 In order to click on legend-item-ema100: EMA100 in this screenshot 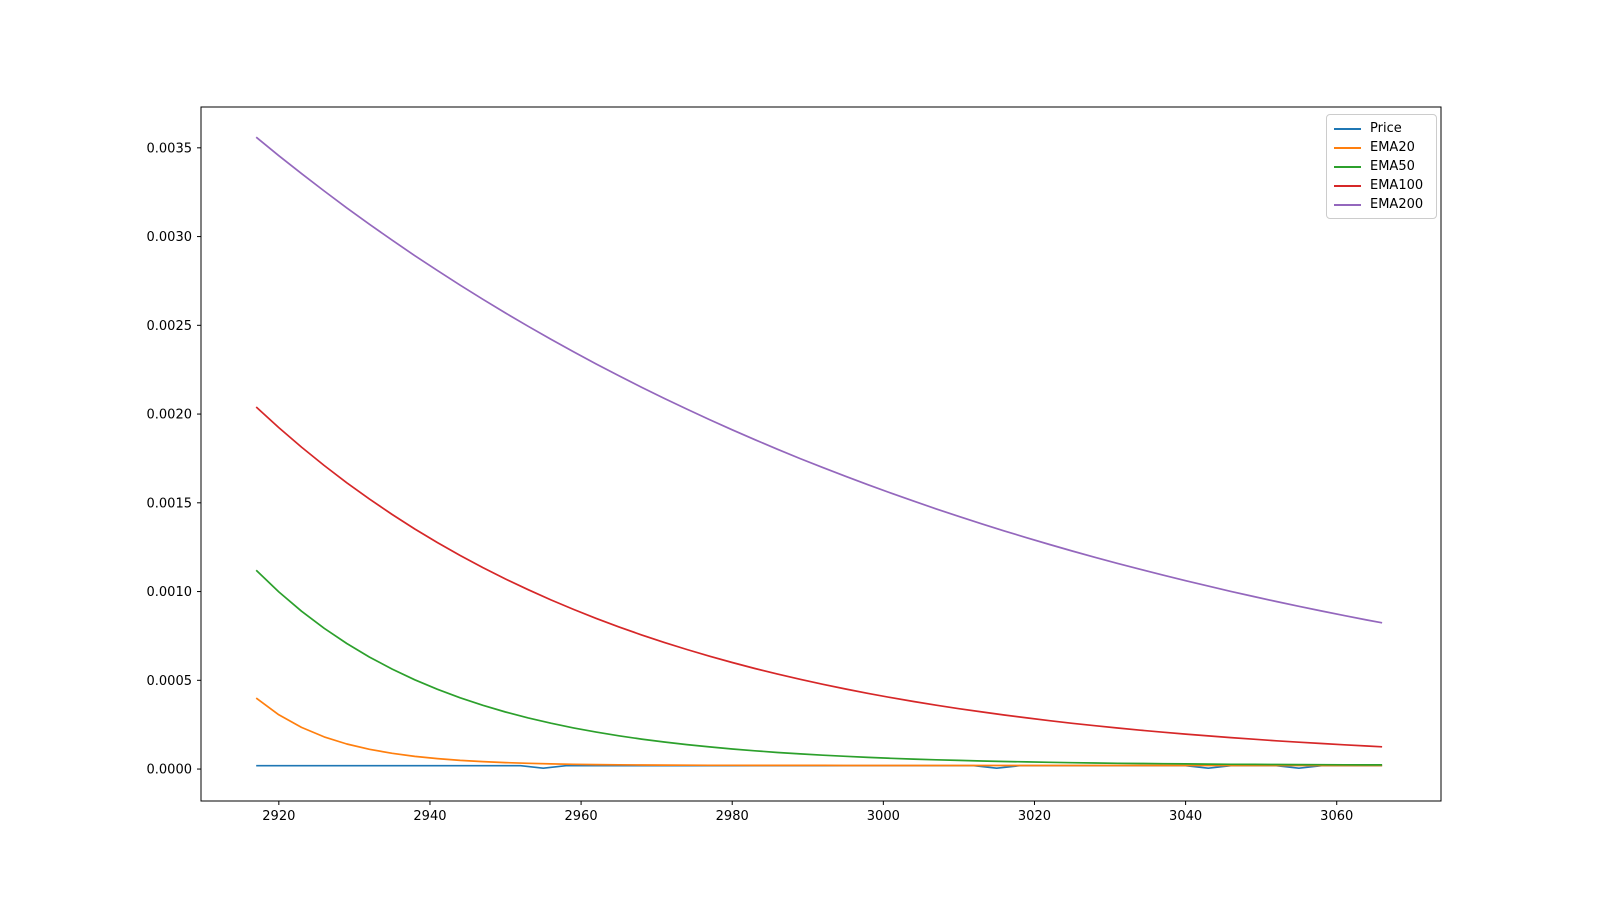, I will do `click(1381, 186)`.